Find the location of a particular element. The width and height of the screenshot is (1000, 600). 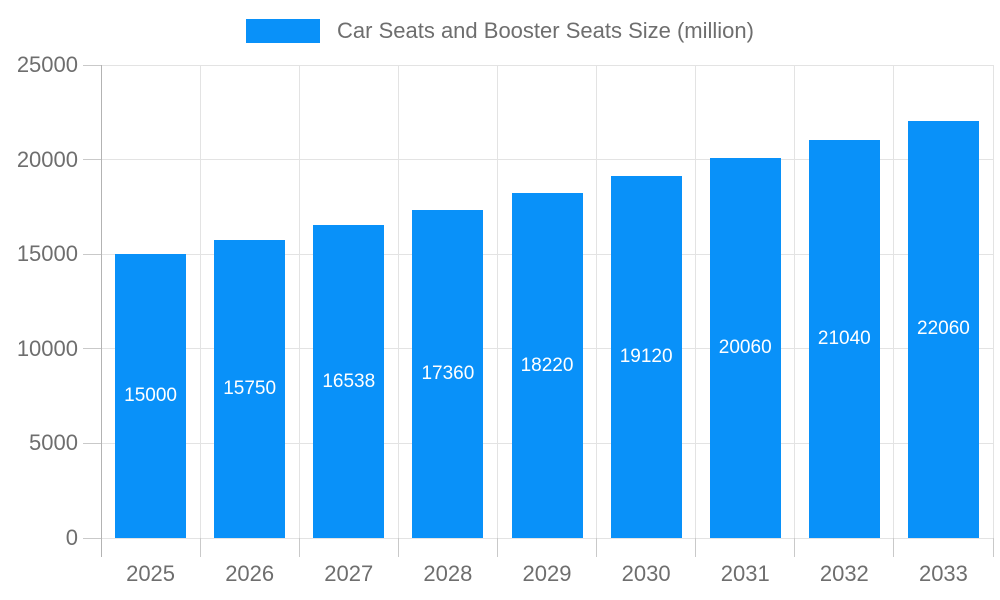

x-axis-label: 2028 is located at coordinates (448, 573).